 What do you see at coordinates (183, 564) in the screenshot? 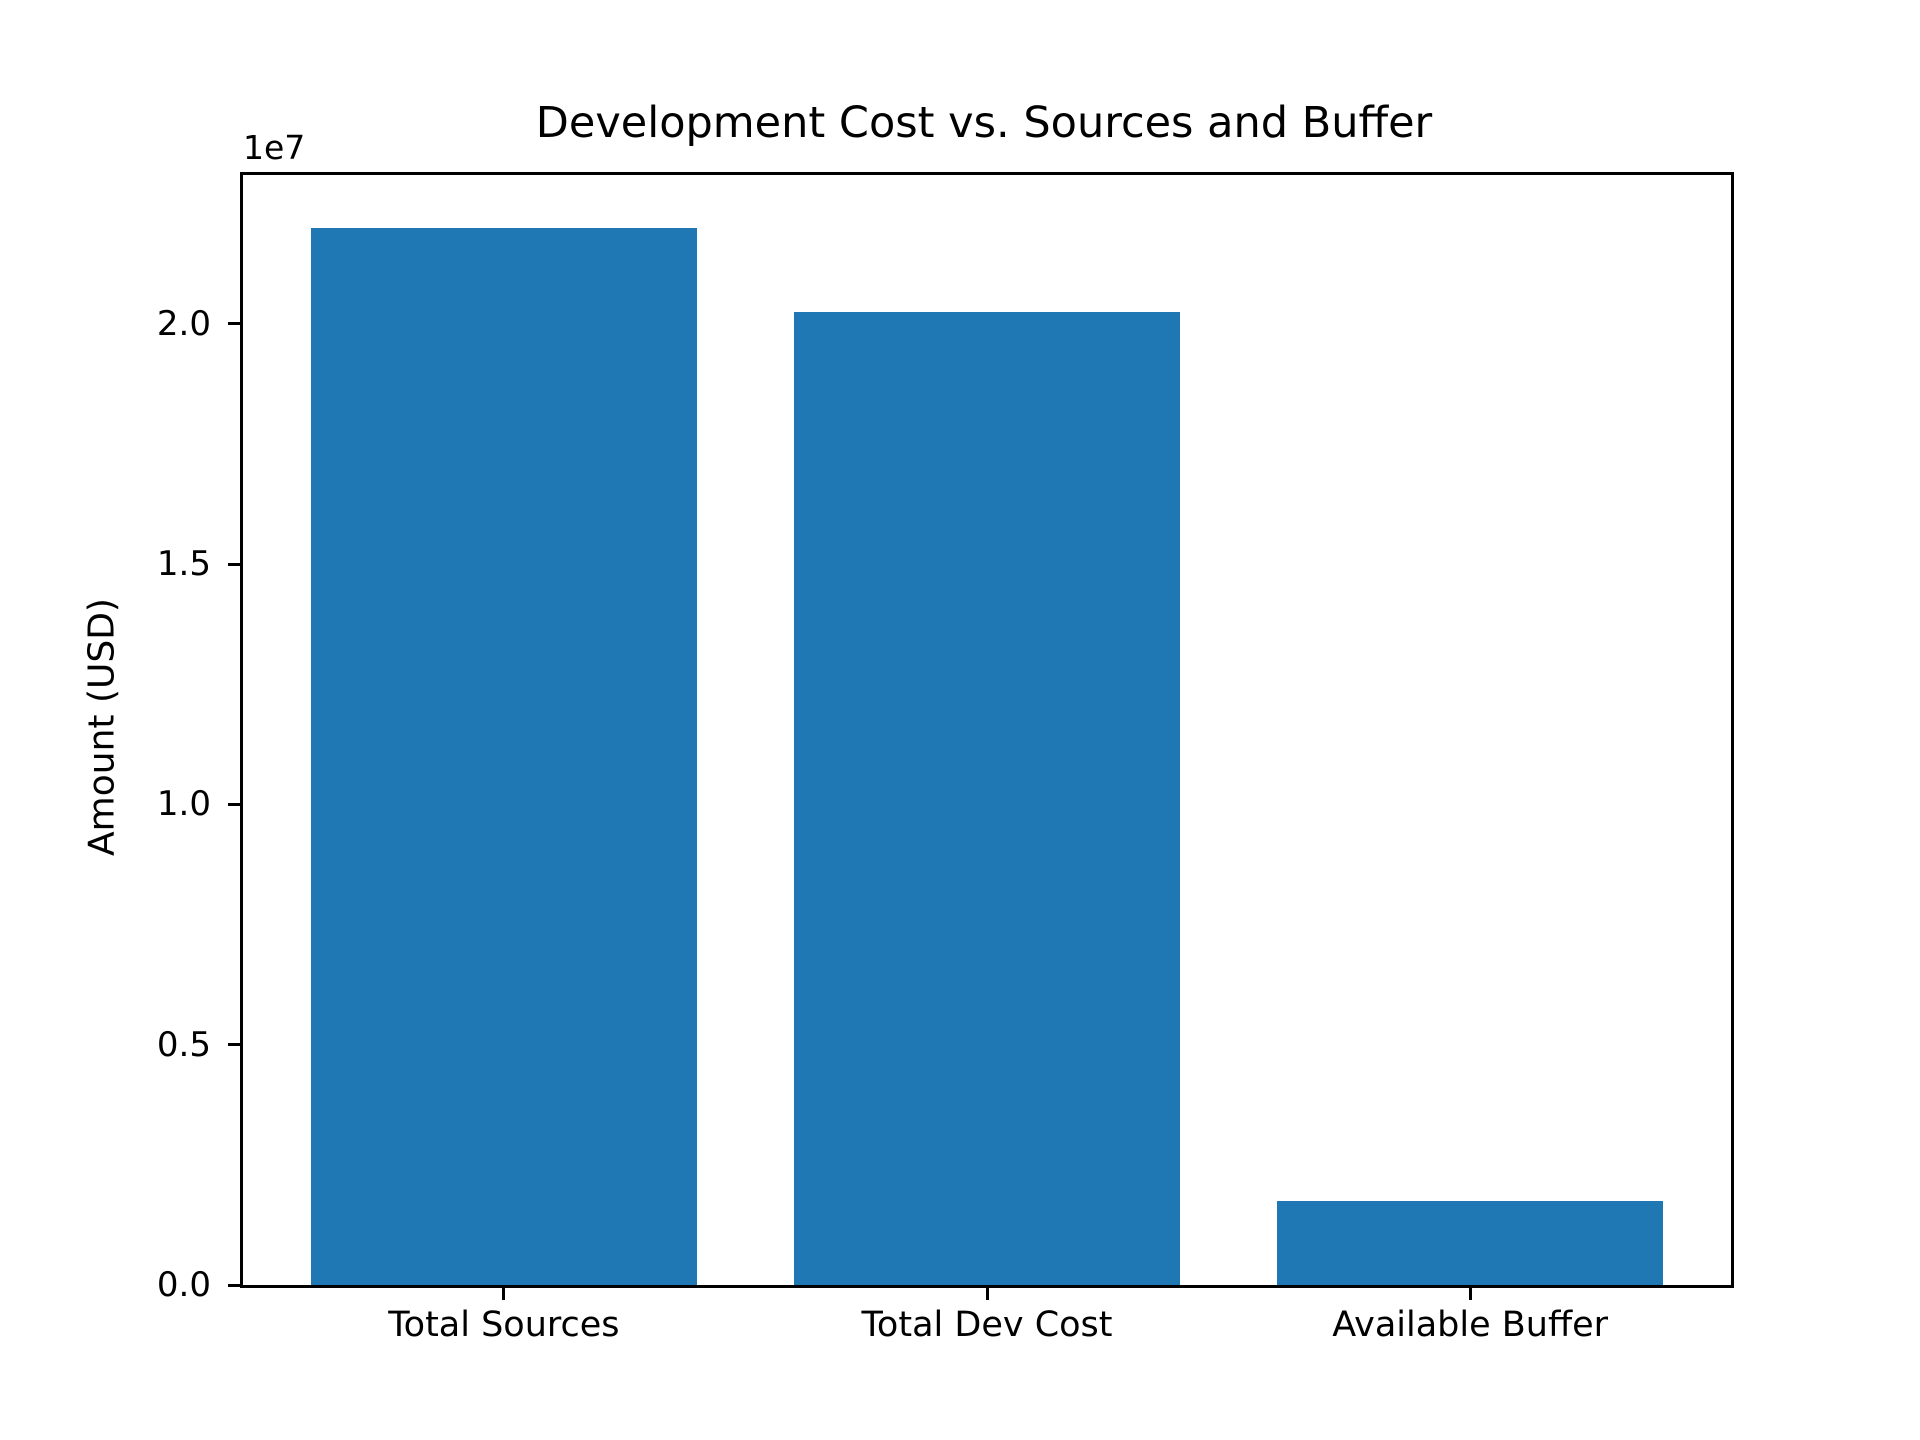
I see `y-tick-label: 1.5` at bounding box center [183, 564].